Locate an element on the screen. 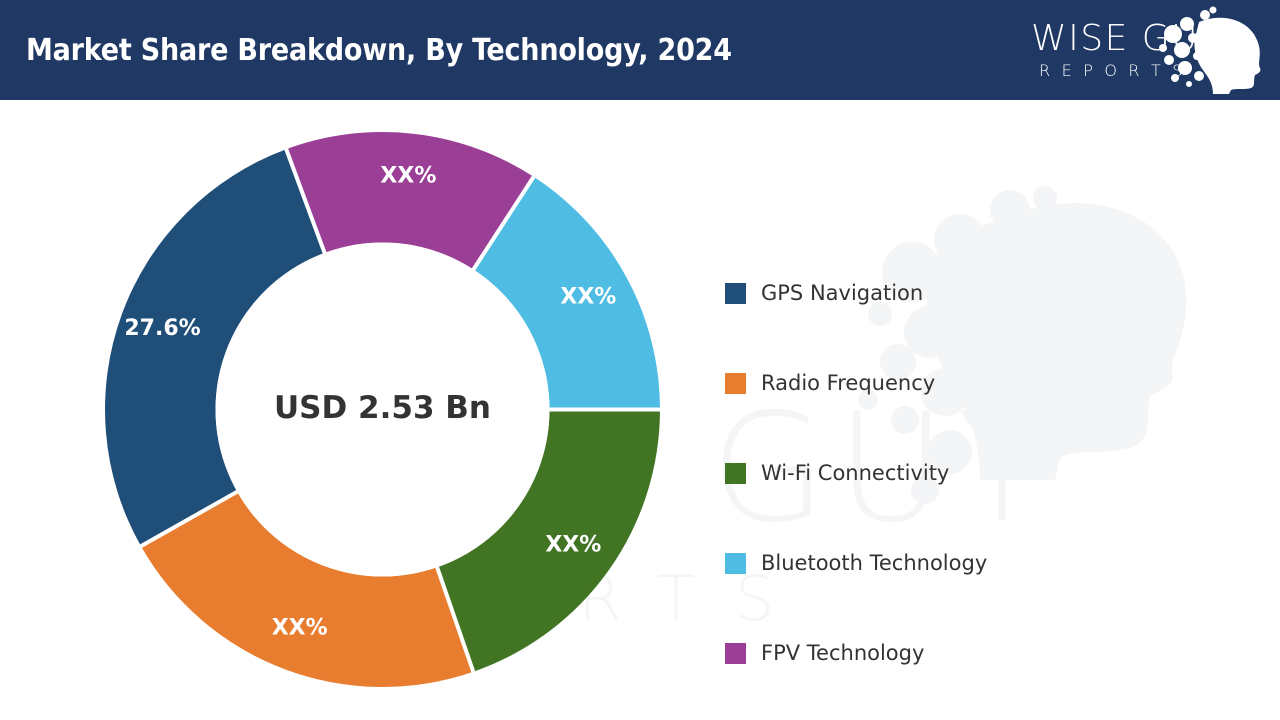  donut-center-value: USD 2.53 Bn is located at coordinates (382, 408).